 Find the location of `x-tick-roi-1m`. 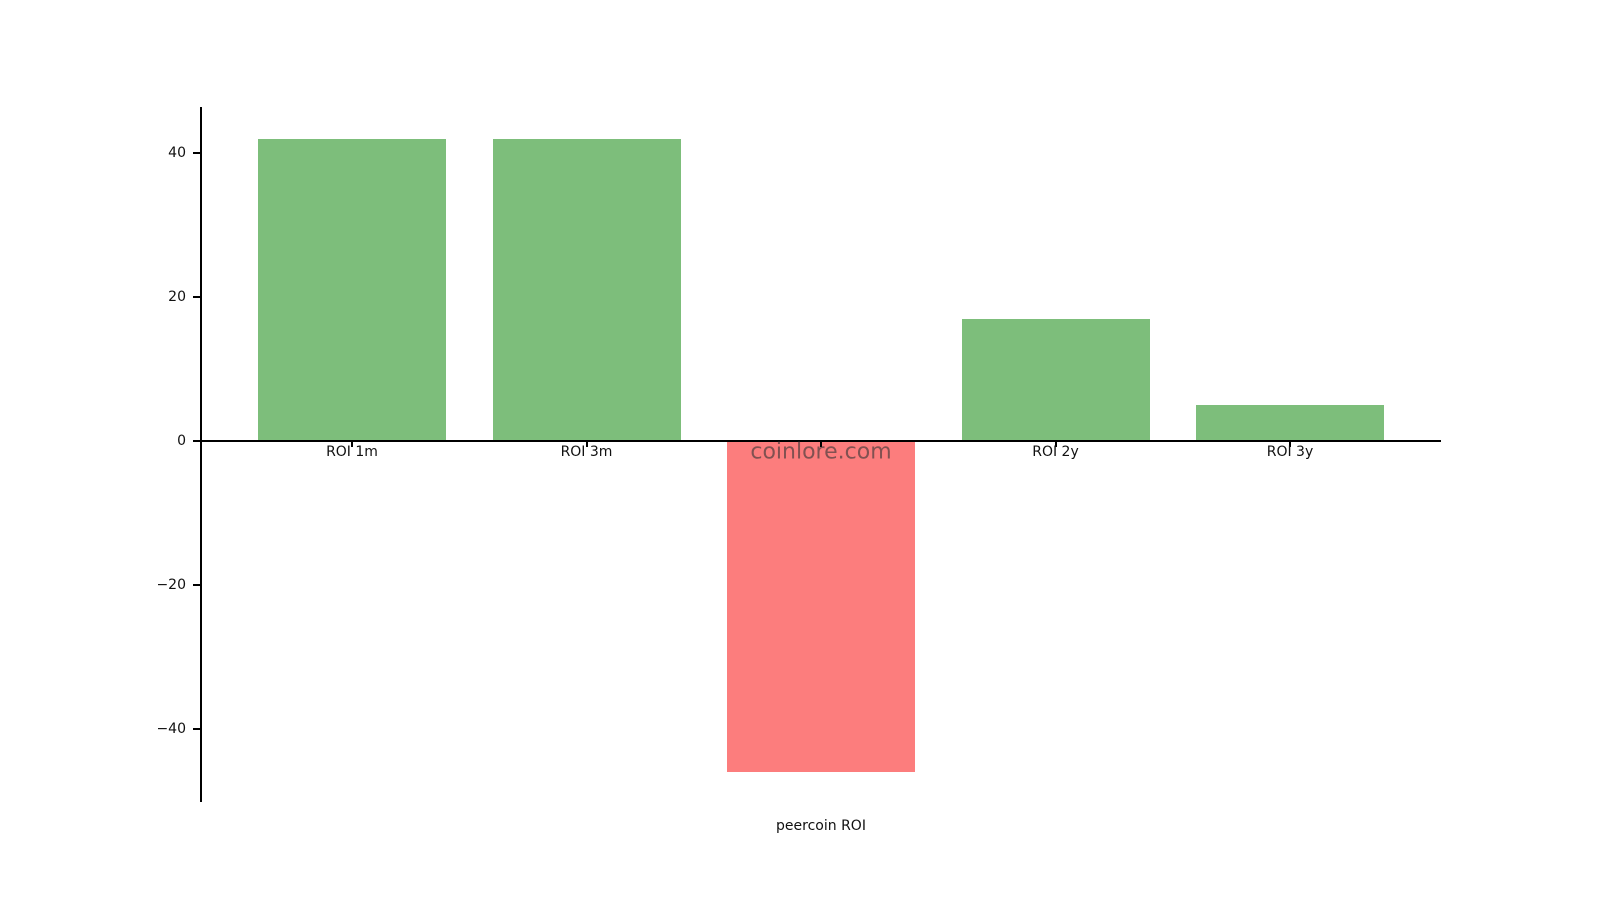

x-tick-roi-1m is located at coordinates (352, 444).